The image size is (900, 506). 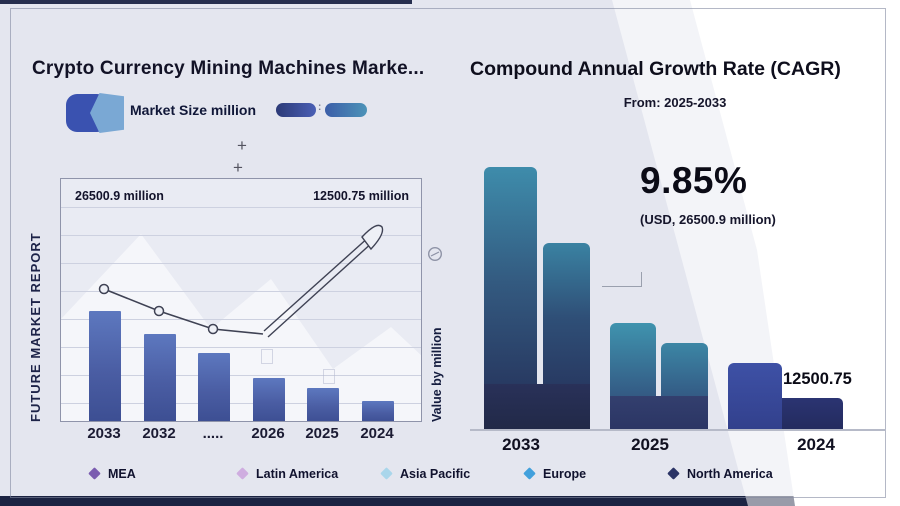 What do you see at coordinates (655, 69) in the screenshot?
I see `cagr-title: Compound Annual Growth Rate (CAGR)` at bounding box center [655, 69].